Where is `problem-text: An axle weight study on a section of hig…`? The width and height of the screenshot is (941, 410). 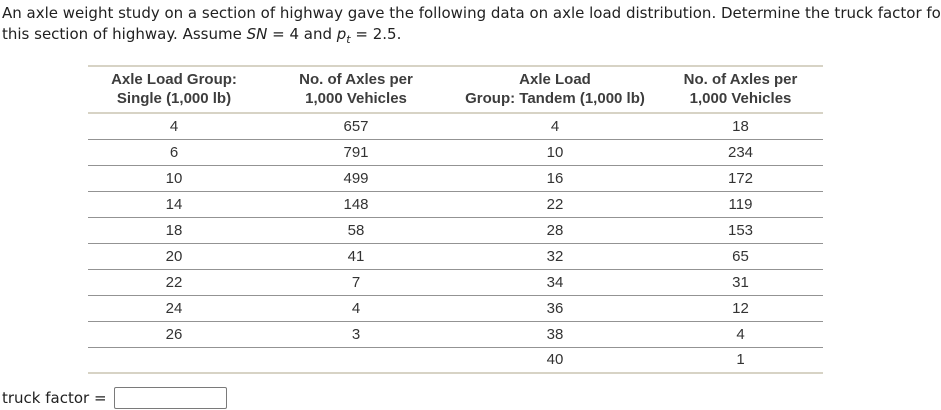
problem-text: An axle weight study on a section of hig… is located at coordinates (471, 13).